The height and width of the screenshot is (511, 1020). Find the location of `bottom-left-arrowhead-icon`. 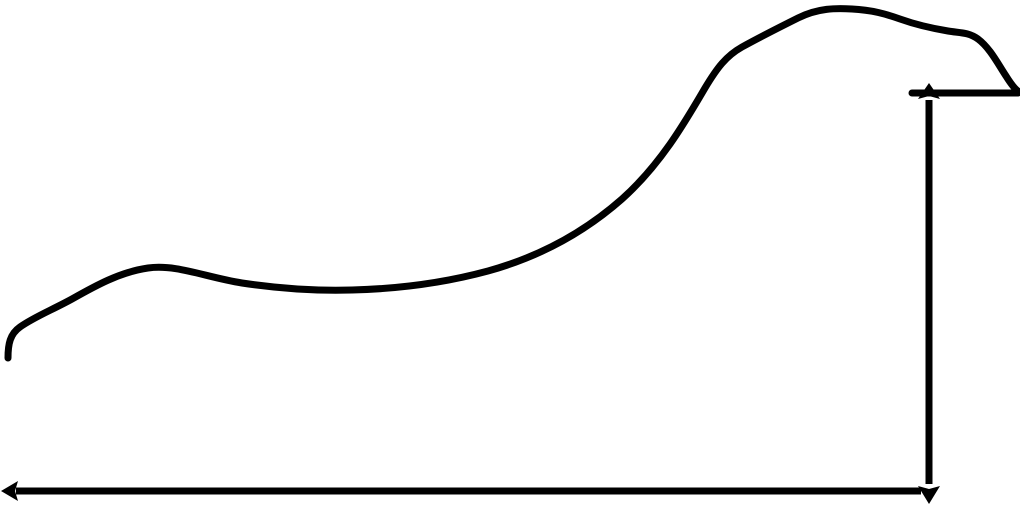

bottom-left-arrowhead-icon is located at coordinates (9, 491).